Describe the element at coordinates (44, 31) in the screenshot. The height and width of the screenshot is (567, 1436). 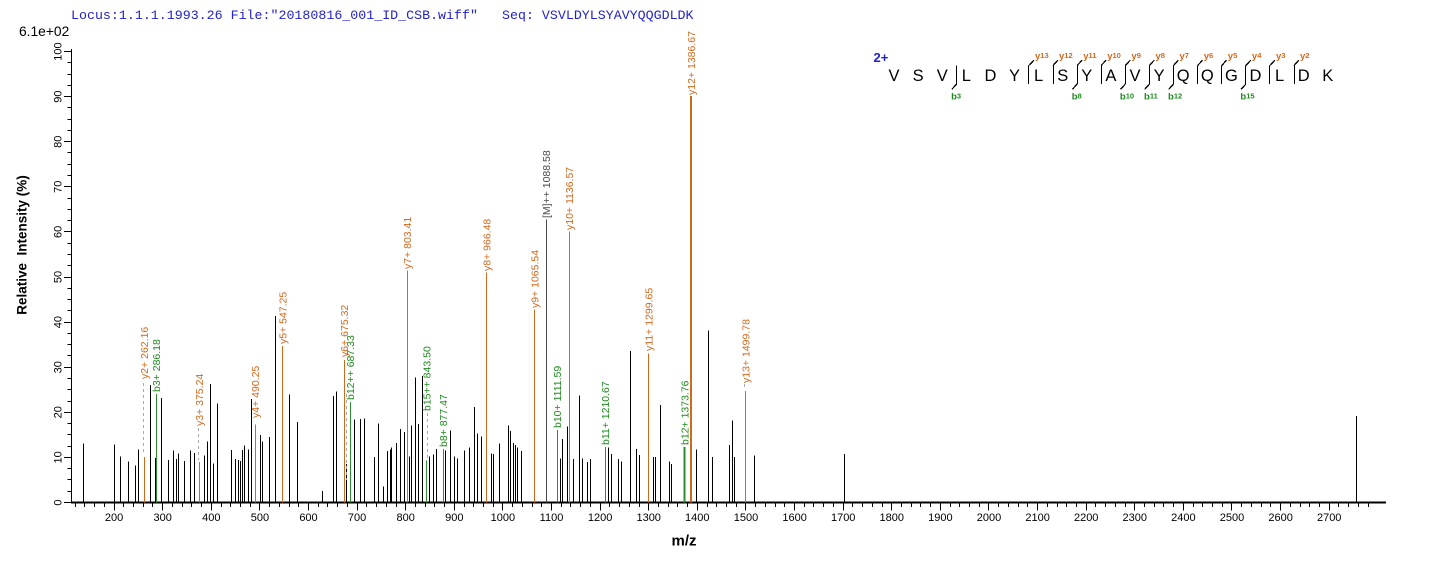
I see `svg-text: 6.1e+02` at that location.